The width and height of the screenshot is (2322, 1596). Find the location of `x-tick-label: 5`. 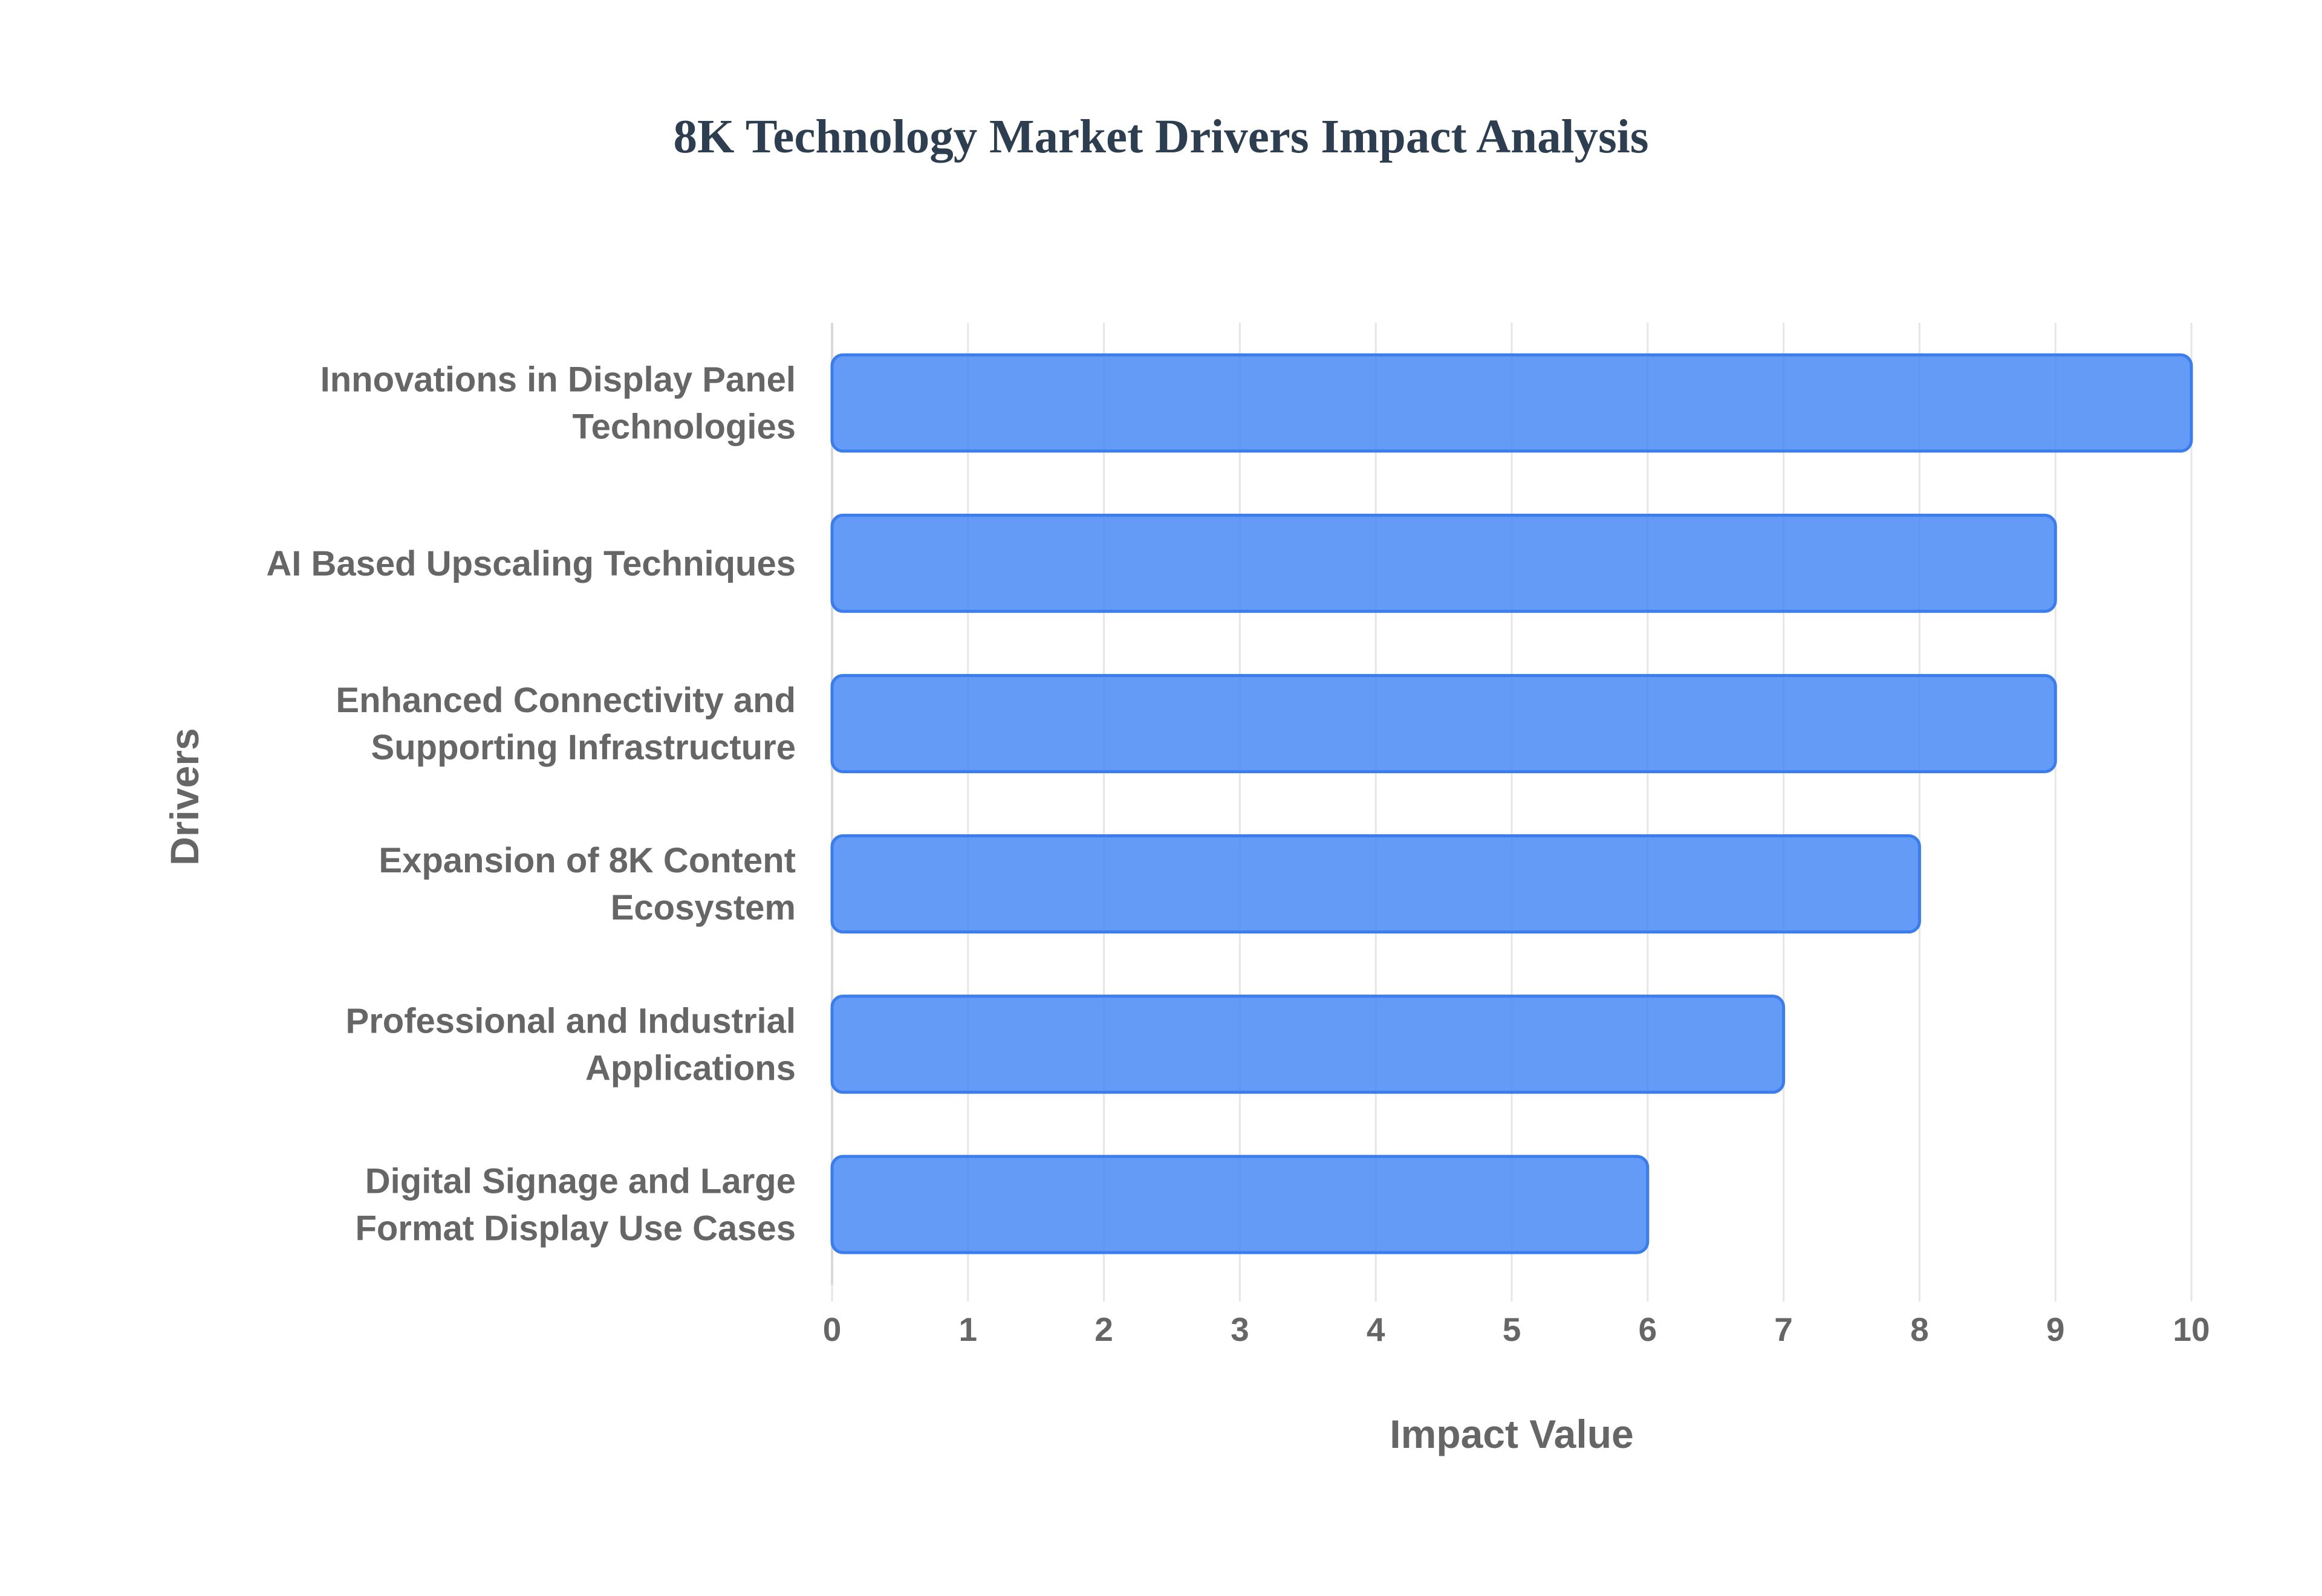

x-tick-label: 5 is located at coordinates (1512, 1329).